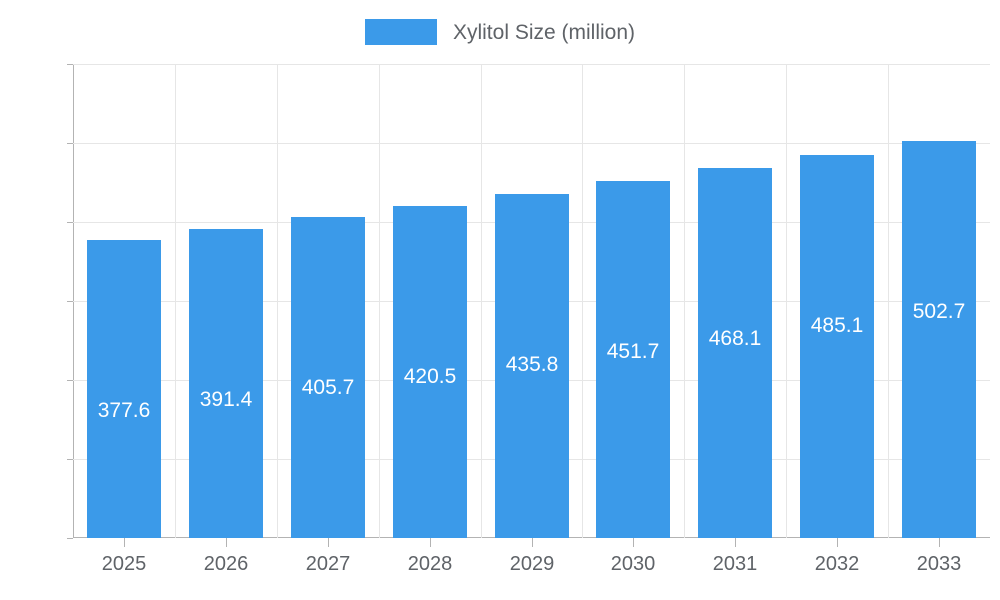  I want to click on legend-label: Xylitol Size (million), so click(544, 32).